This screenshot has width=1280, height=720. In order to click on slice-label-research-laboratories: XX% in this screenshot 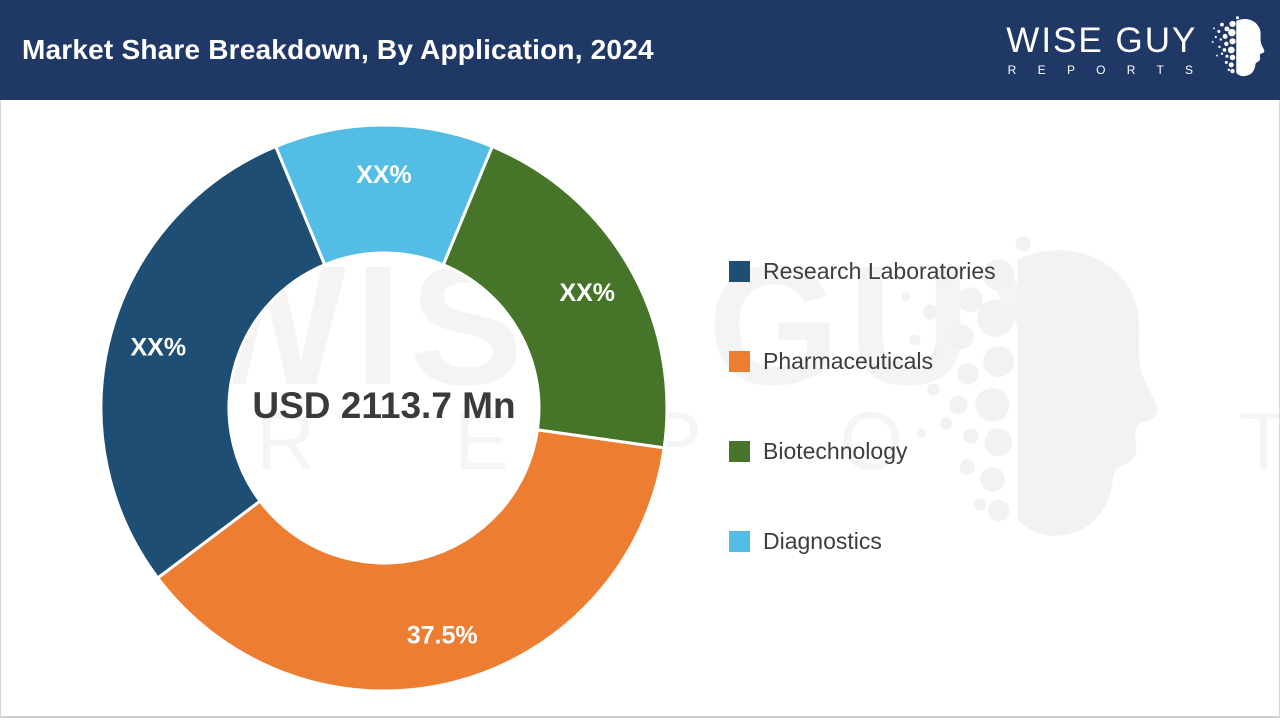, I will do `click(158, 347)`.